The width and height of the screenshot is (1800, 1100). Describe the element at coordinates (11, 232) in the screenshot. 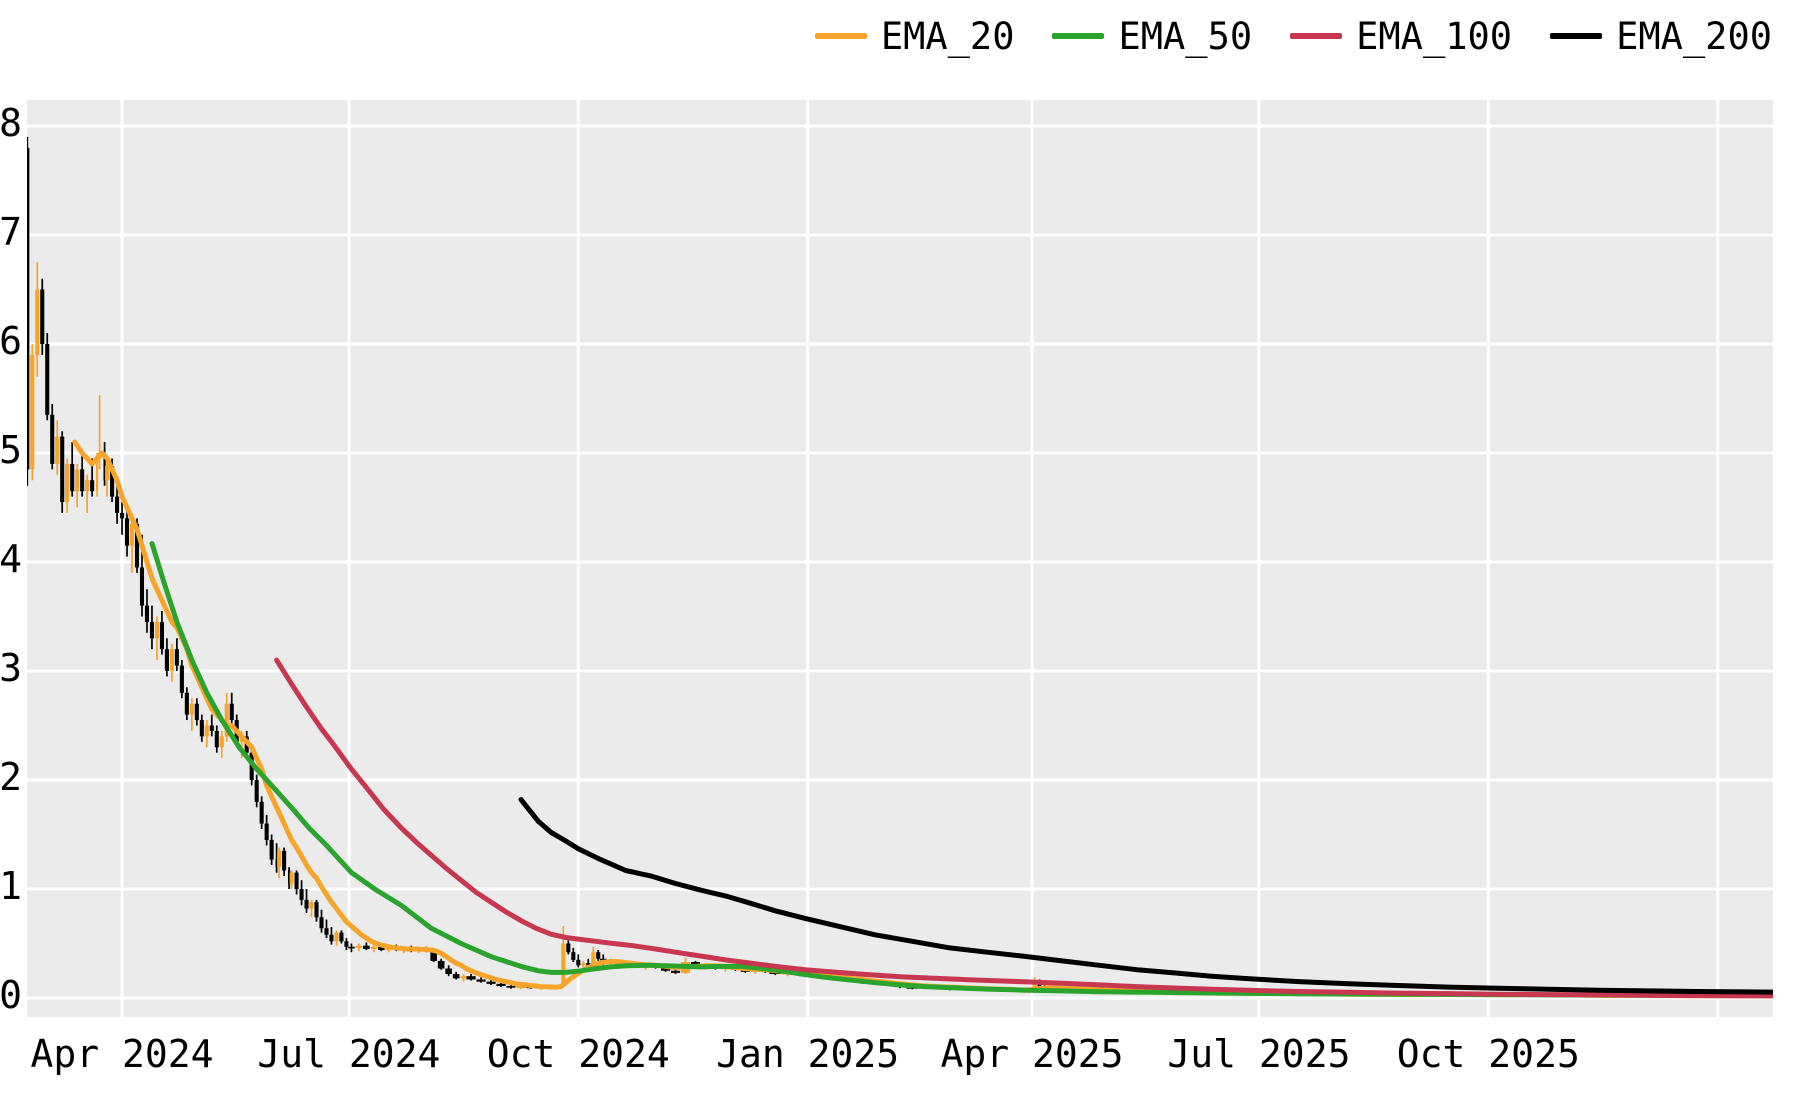

I see `y-tick-label: 7` at that location.